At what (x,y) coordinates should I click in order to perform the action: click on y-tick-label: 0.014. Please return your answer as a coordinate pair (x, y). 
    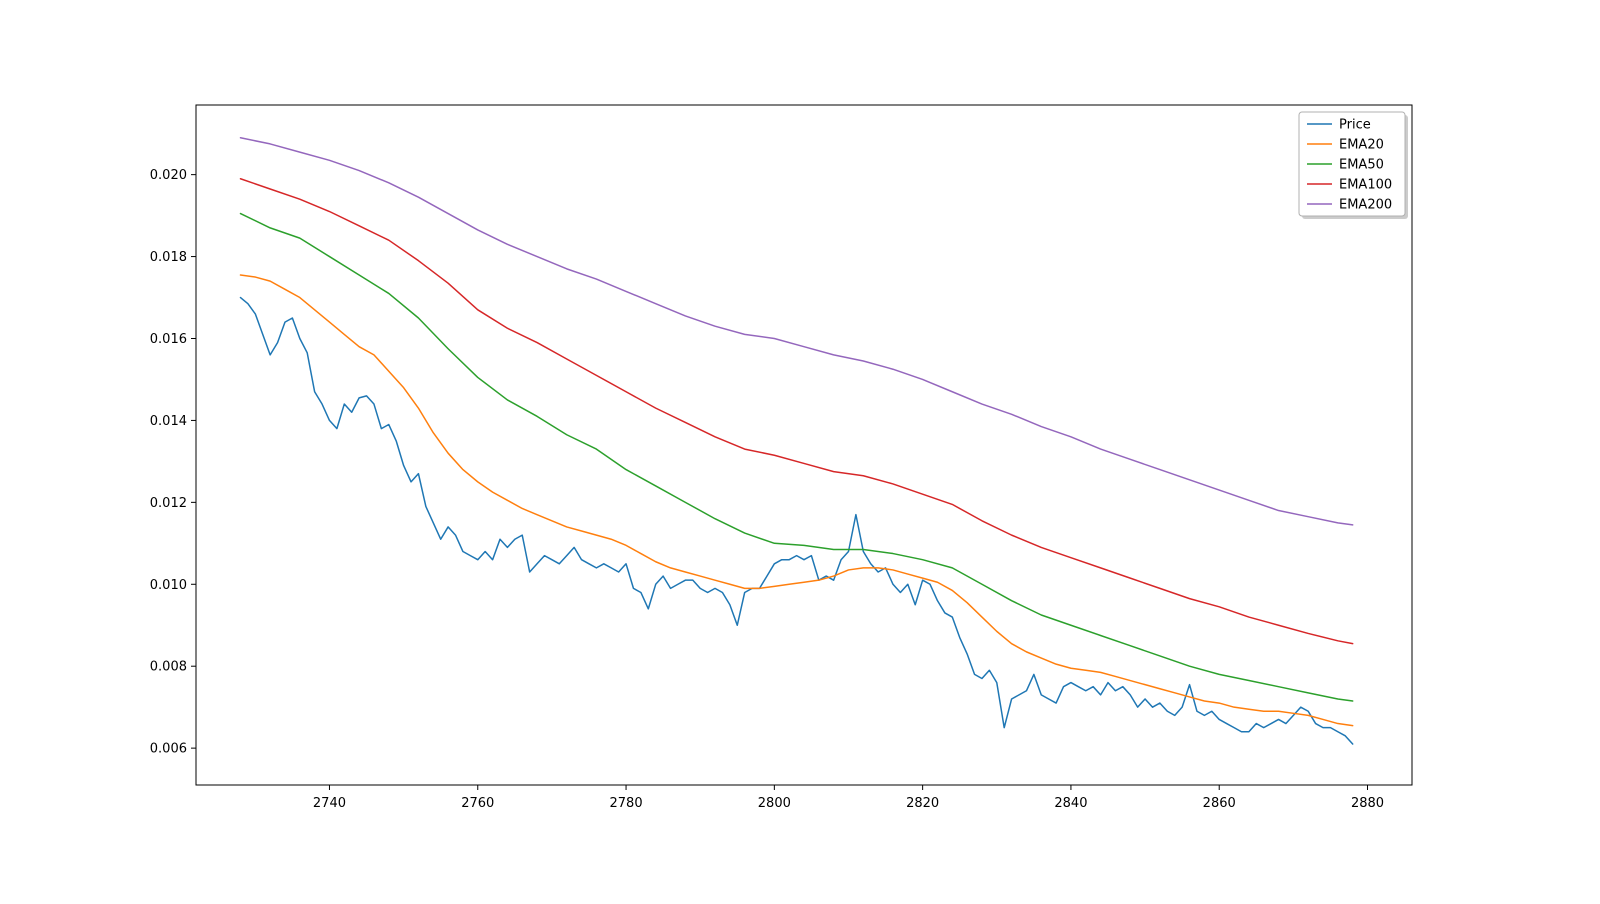
    Looking at the image, I should click on (168, 421).